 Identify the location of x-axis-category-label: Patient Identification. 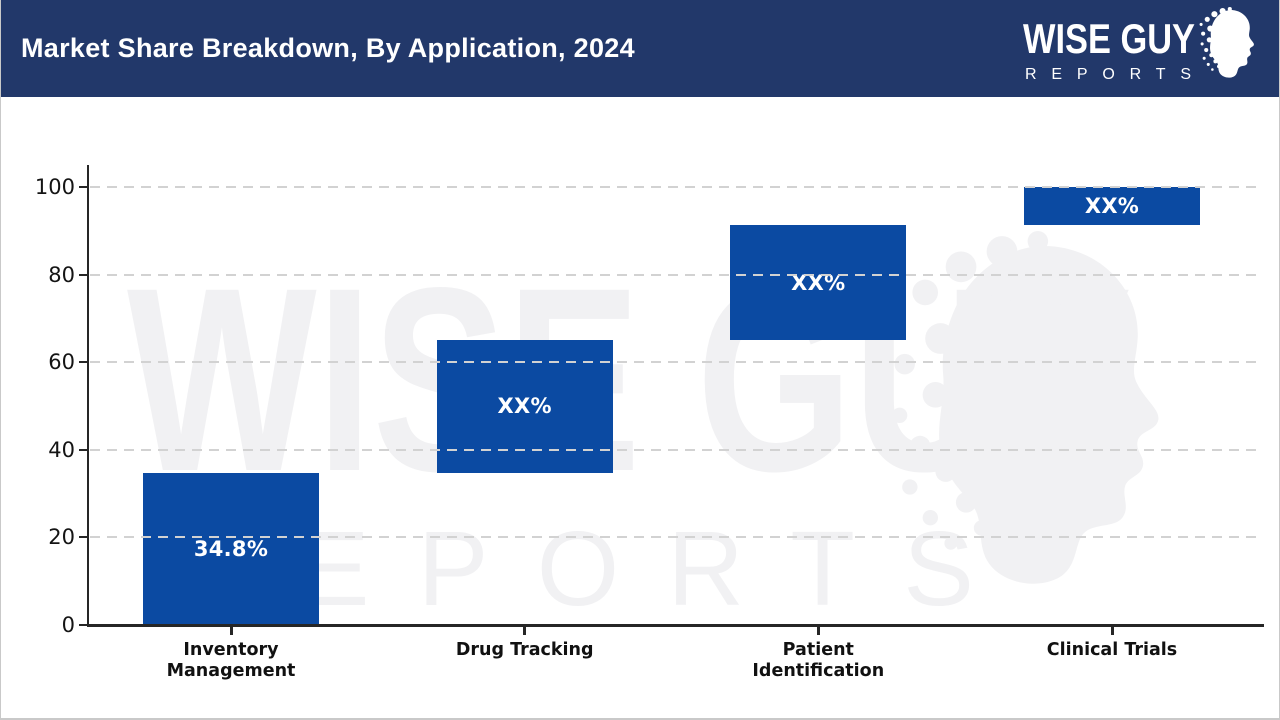
(818, 660).